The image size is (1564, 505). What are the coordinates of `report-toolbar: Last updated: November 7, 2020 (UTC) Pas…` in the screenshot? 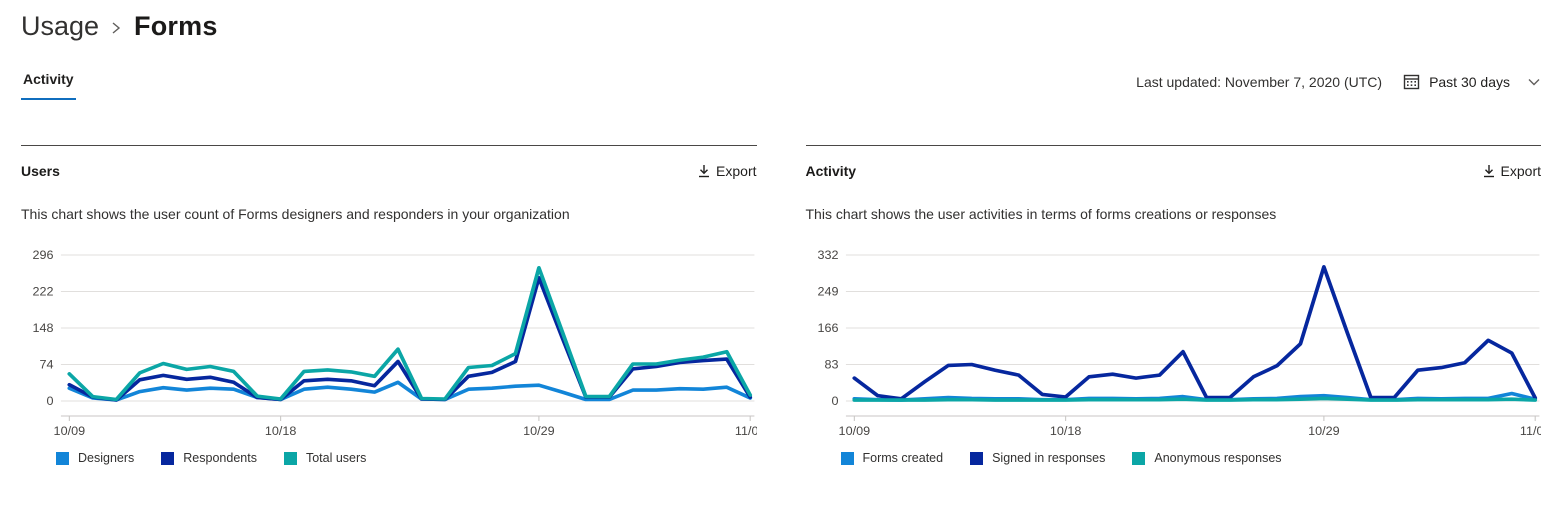 It's located at (1338, 86).